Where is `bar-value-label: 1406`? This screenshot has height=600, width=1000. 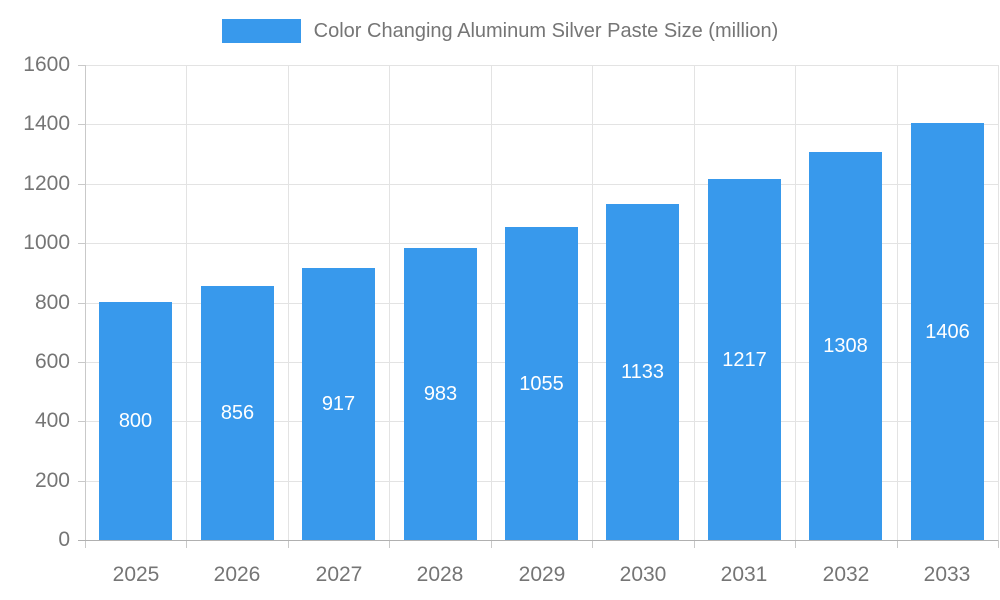 bar-value-label: 1406 is located at coordinates (947, 332).